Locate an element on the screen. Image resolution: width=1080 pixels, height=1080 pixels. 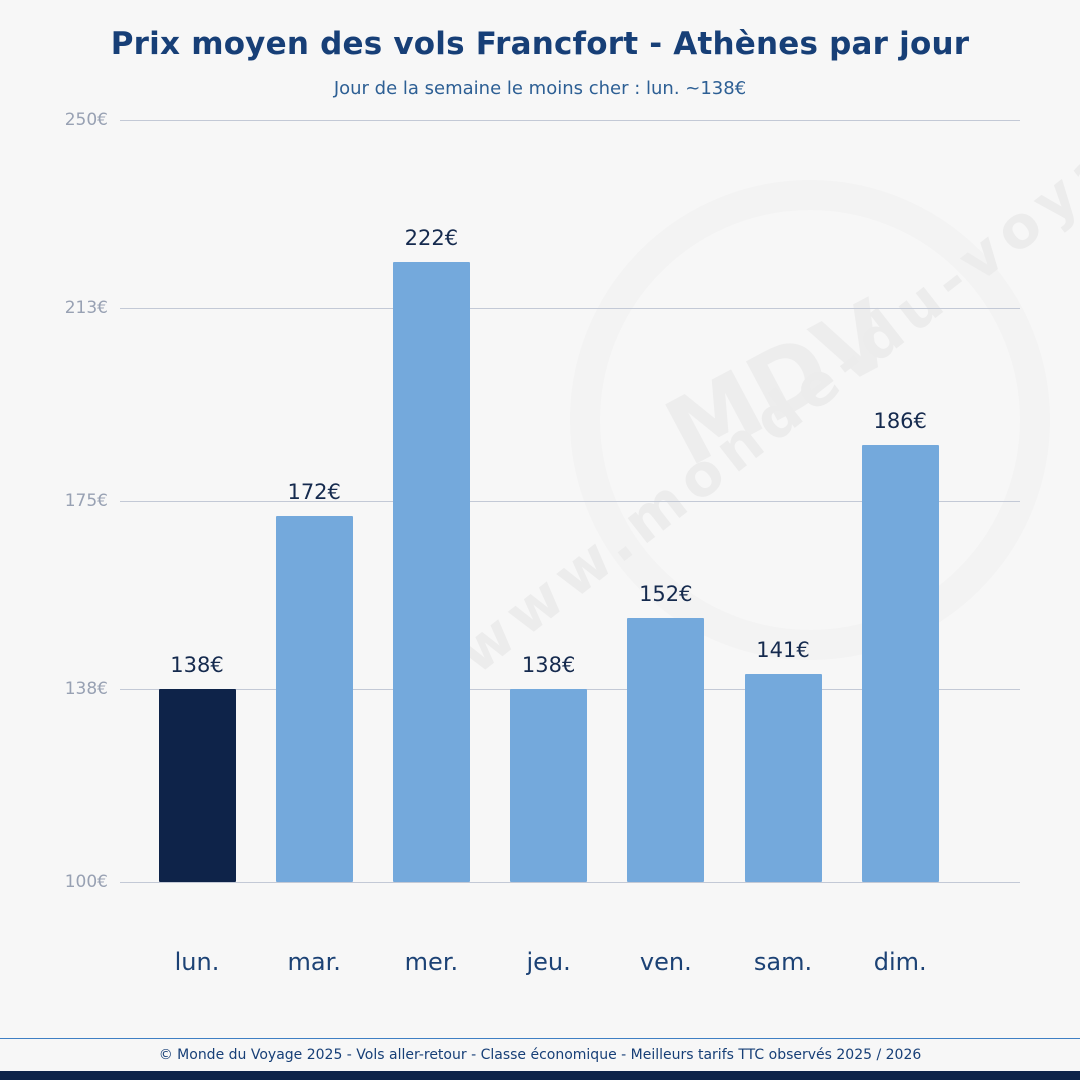
bar-jeu is located at coordinates (549, 785).